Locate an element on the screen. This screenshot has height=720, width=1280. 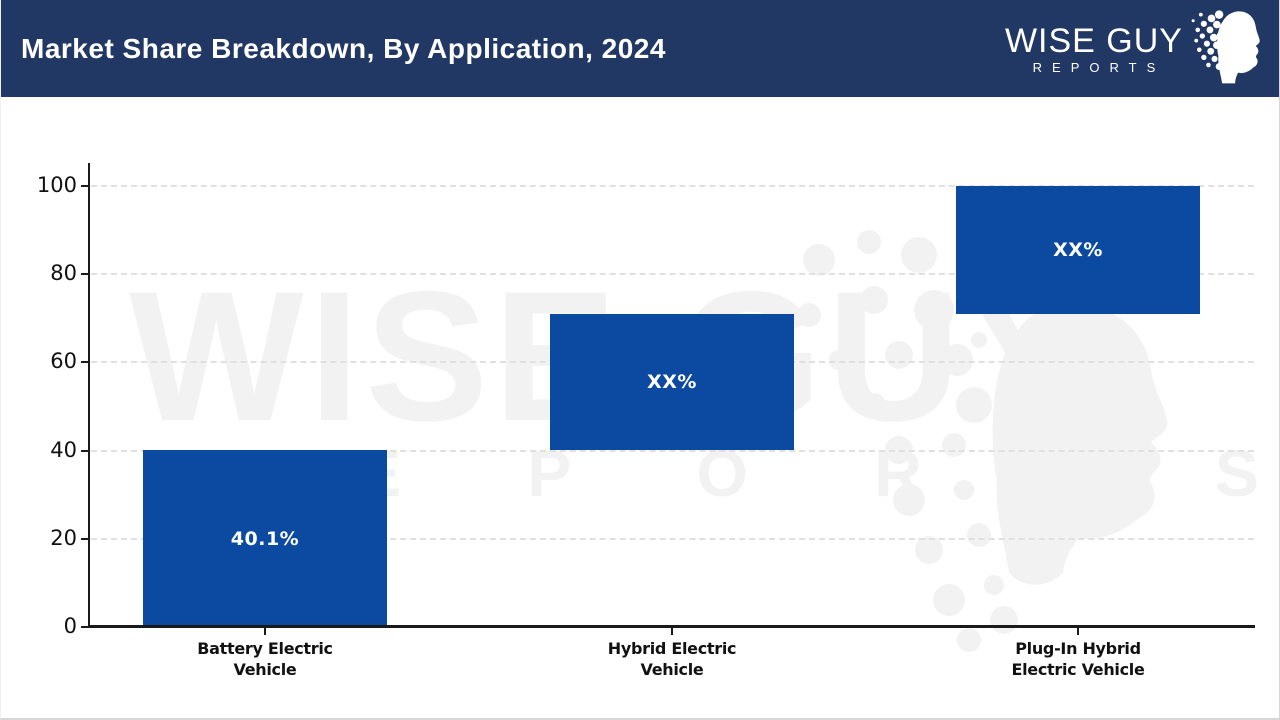
x-axis-category-label-3: Plug-In Hybrid Electric Vehicle is located at coordinates (1078, 659).